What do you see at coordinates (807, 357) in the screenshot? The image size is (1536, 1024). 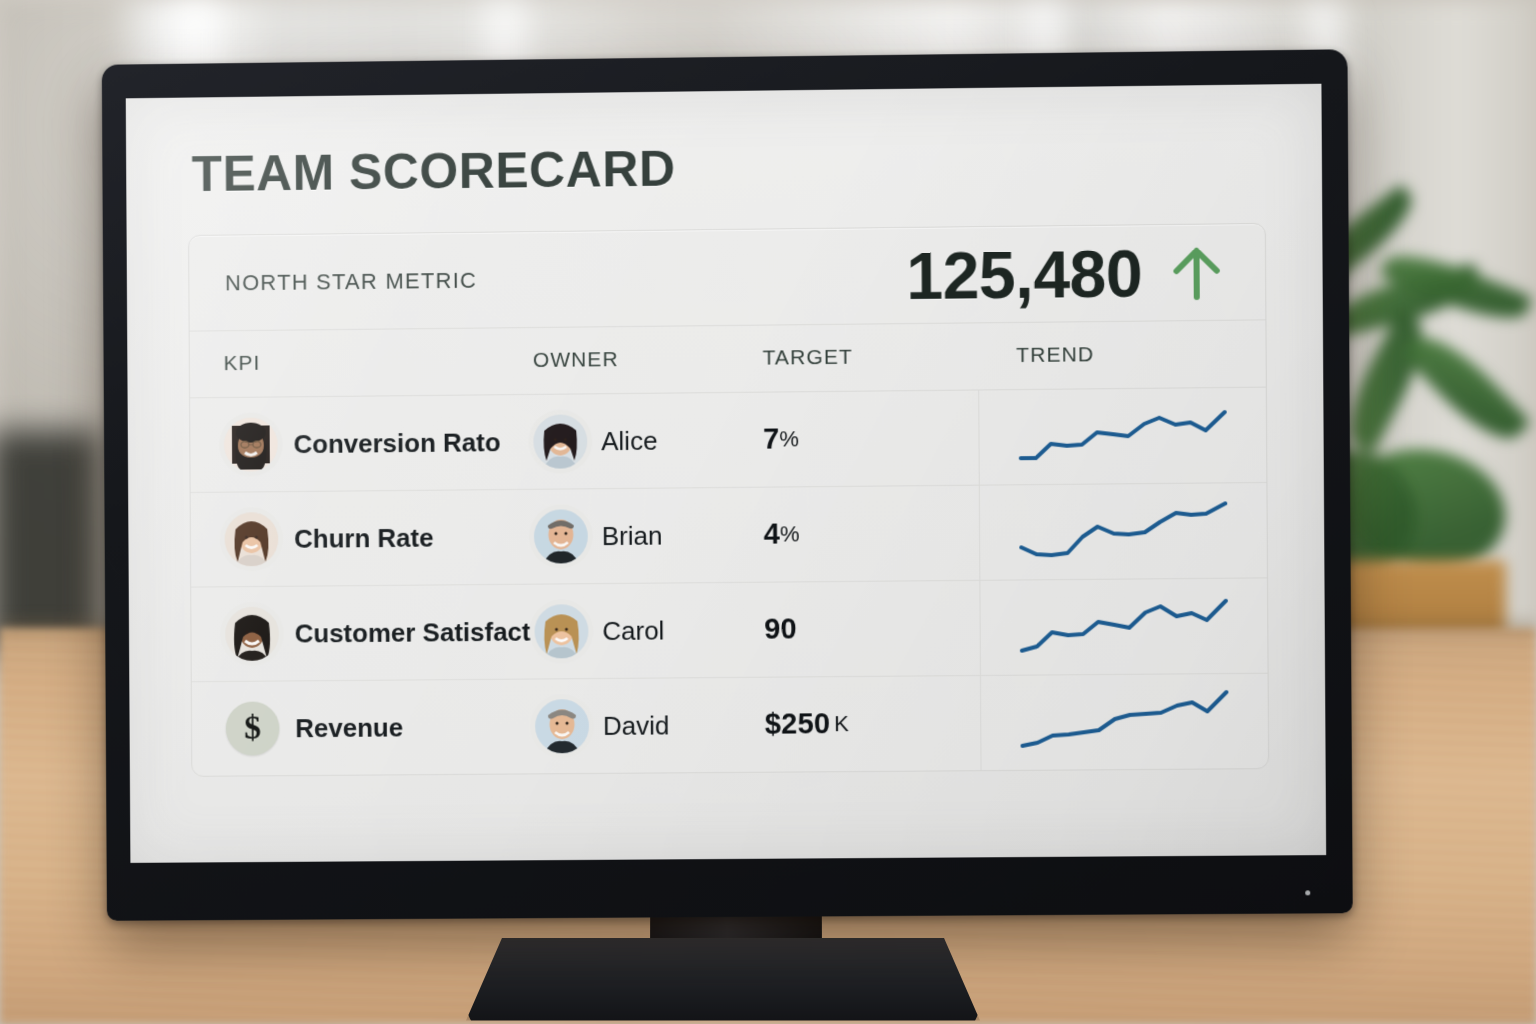 I see `column-header-target: TARGET` at bounding box center [807, 357].